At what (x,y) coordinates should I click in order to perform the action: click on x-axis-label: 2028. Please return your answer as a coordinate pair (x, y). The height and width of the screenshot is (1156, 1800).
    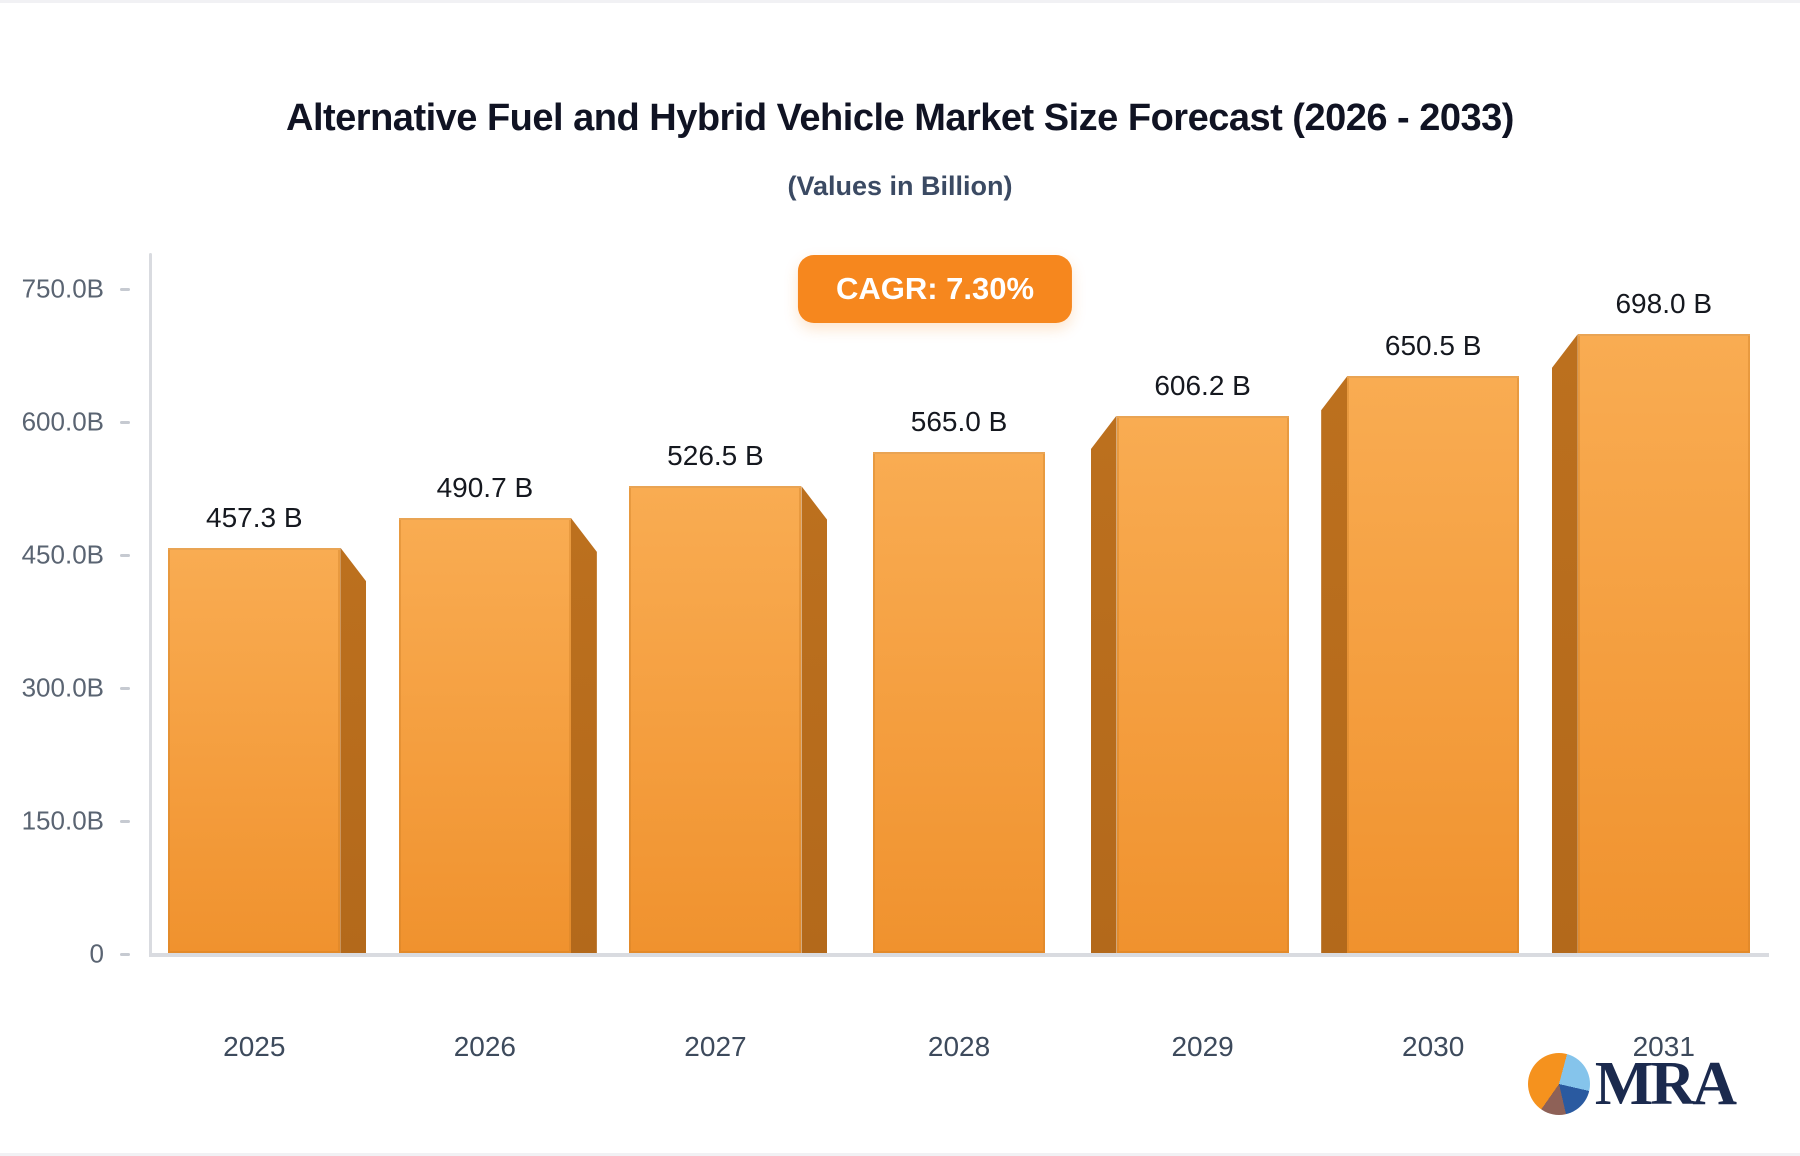
    Looking at the image, I should click on (959, 1046).